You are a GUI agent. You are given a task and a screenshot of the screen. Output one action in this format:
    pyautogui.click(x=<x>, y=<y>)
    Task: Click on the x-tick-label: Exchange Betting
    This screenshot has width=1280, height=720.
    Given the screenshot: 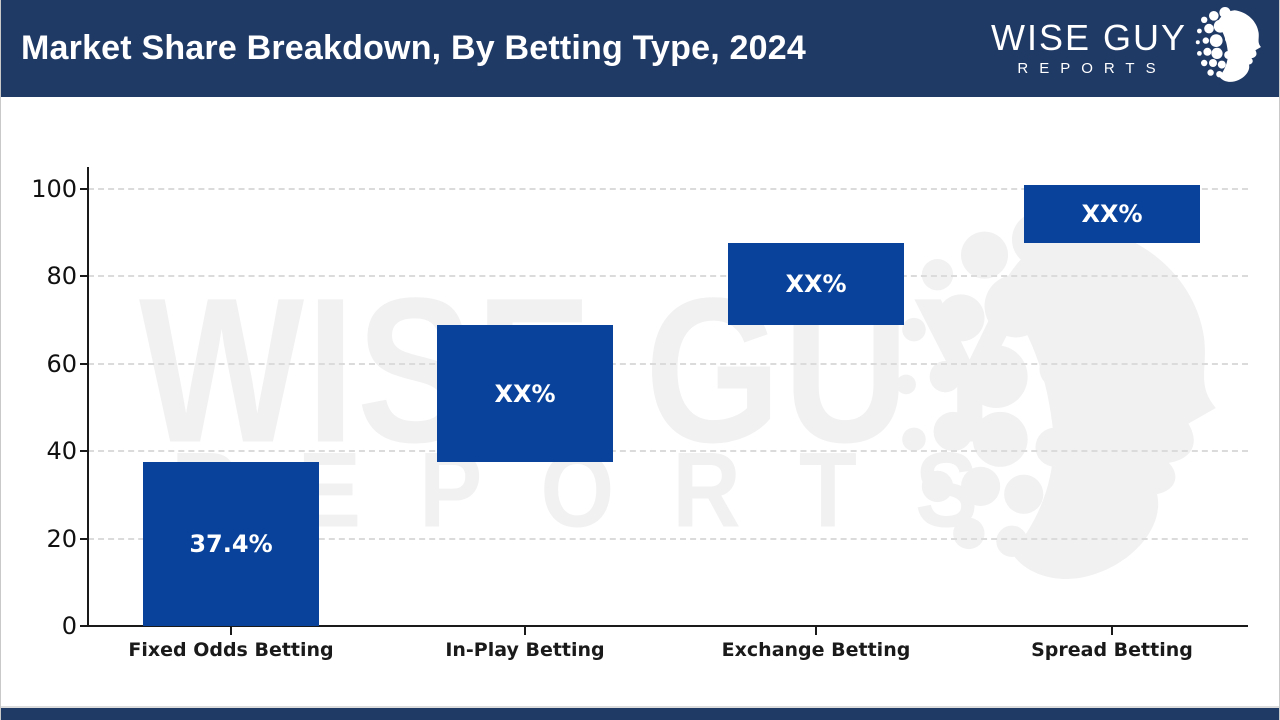 What is the action you would take?
    pyautogui.click(x=816, y=650)
    